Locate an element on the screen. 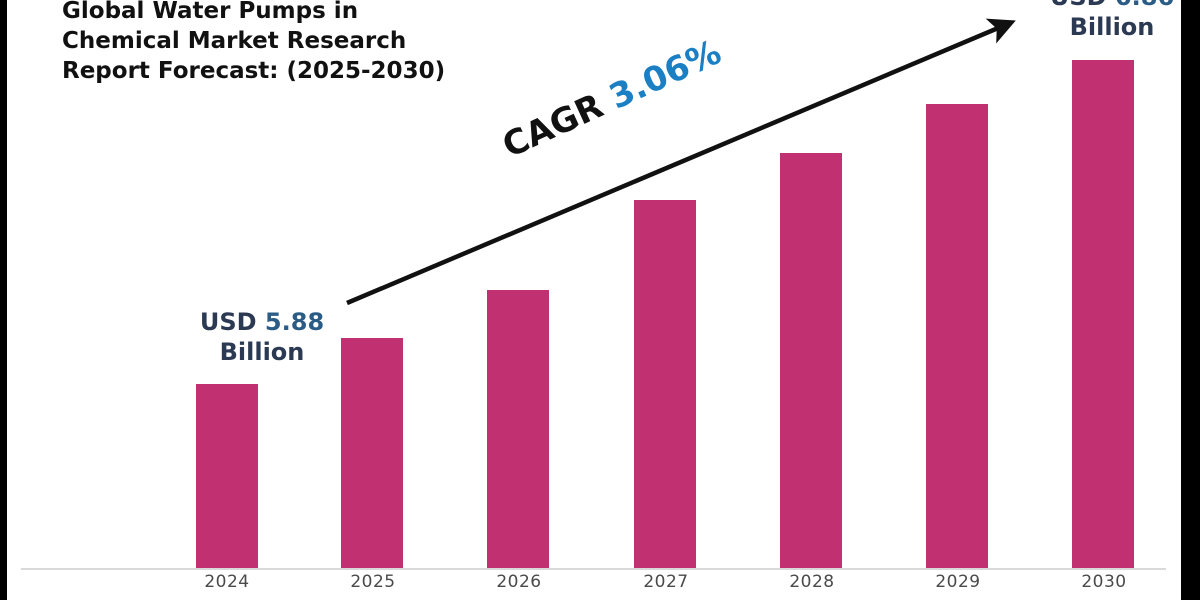 Image resolution: width=1200 pixels, height=600 pixels. x-tick-2025: 2025 is located at coordinates (373, 582).